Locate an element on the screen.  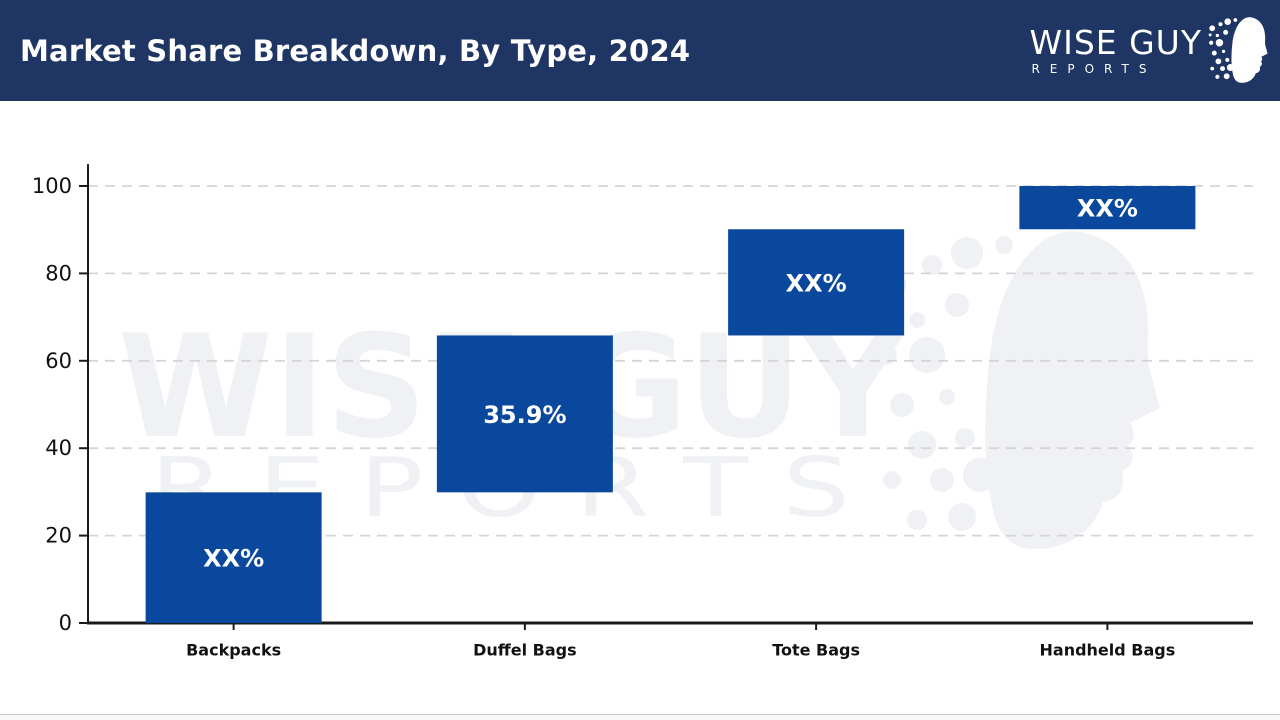
y-tick-label: 40 is located at coordinates (58, 448).